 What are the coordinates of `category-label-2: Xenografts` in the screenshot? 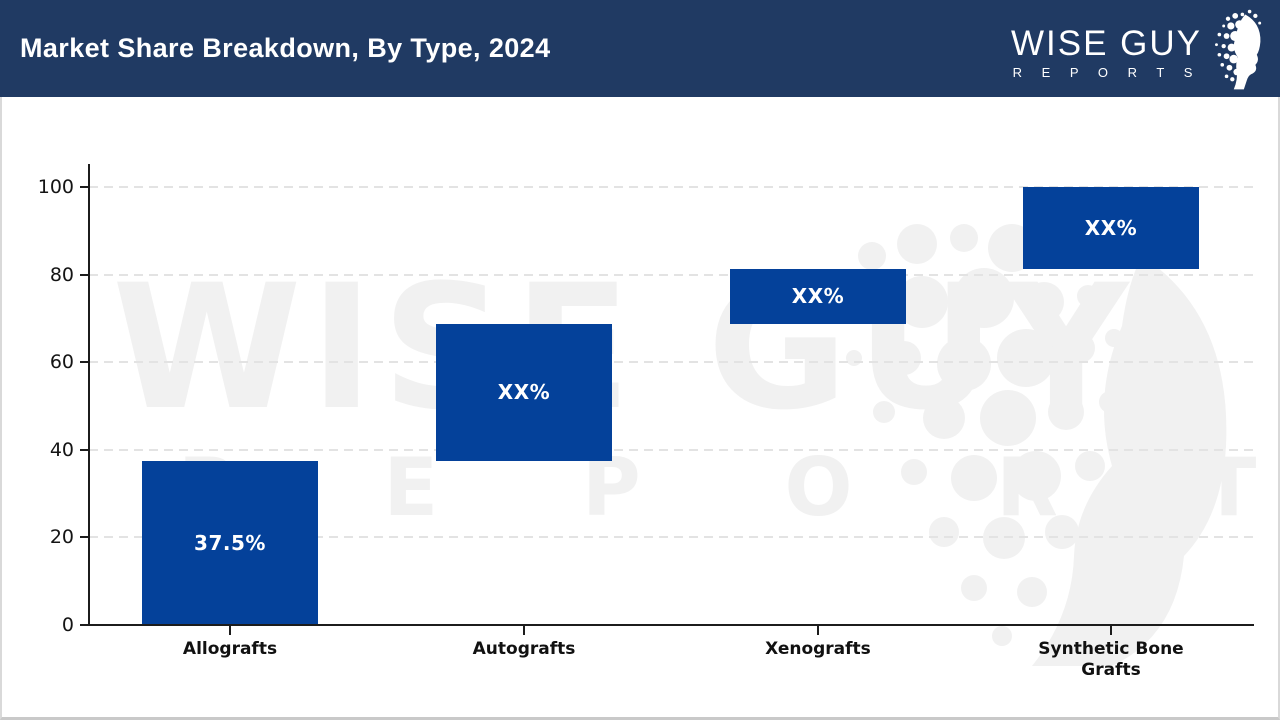 It's located at (818, 649).